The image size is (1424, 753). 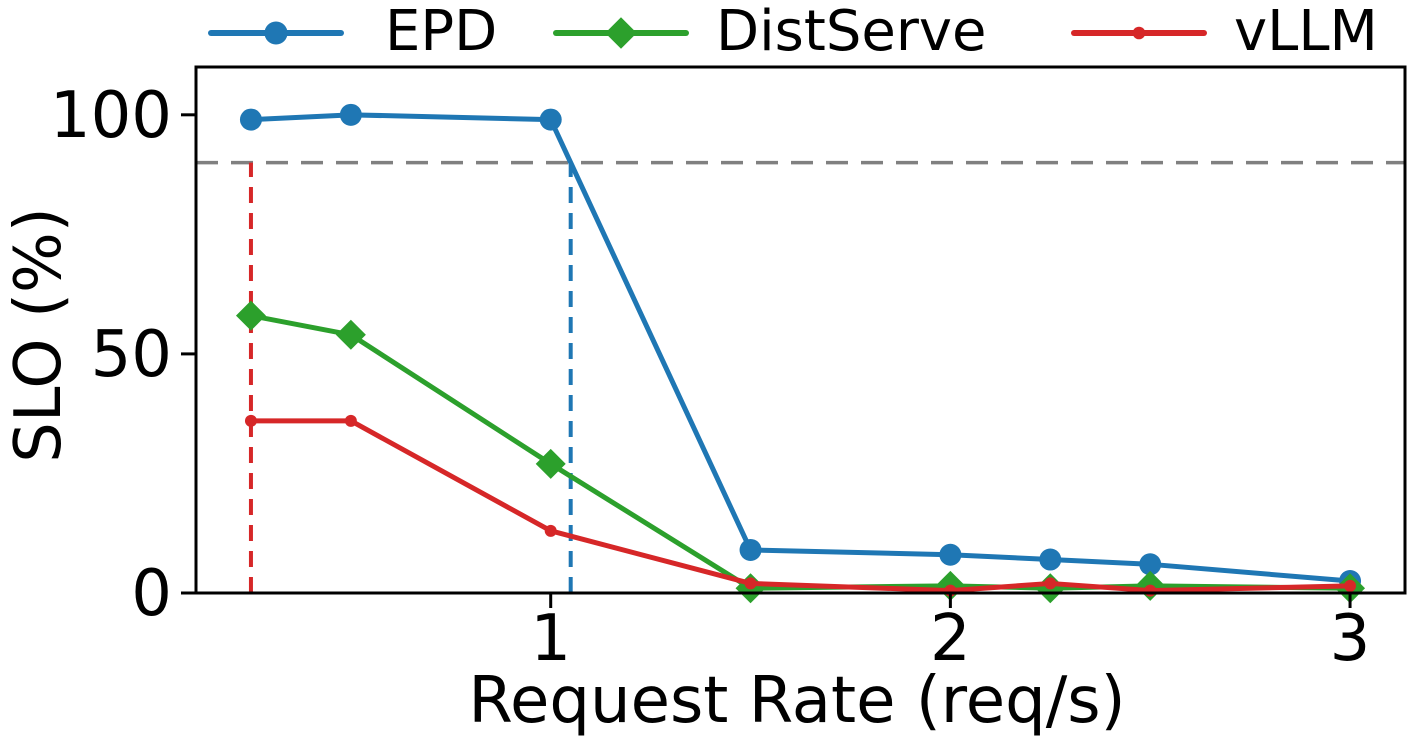 I want to click on y-axis-ticks: 0 50 100, so click(x=123, y=355).